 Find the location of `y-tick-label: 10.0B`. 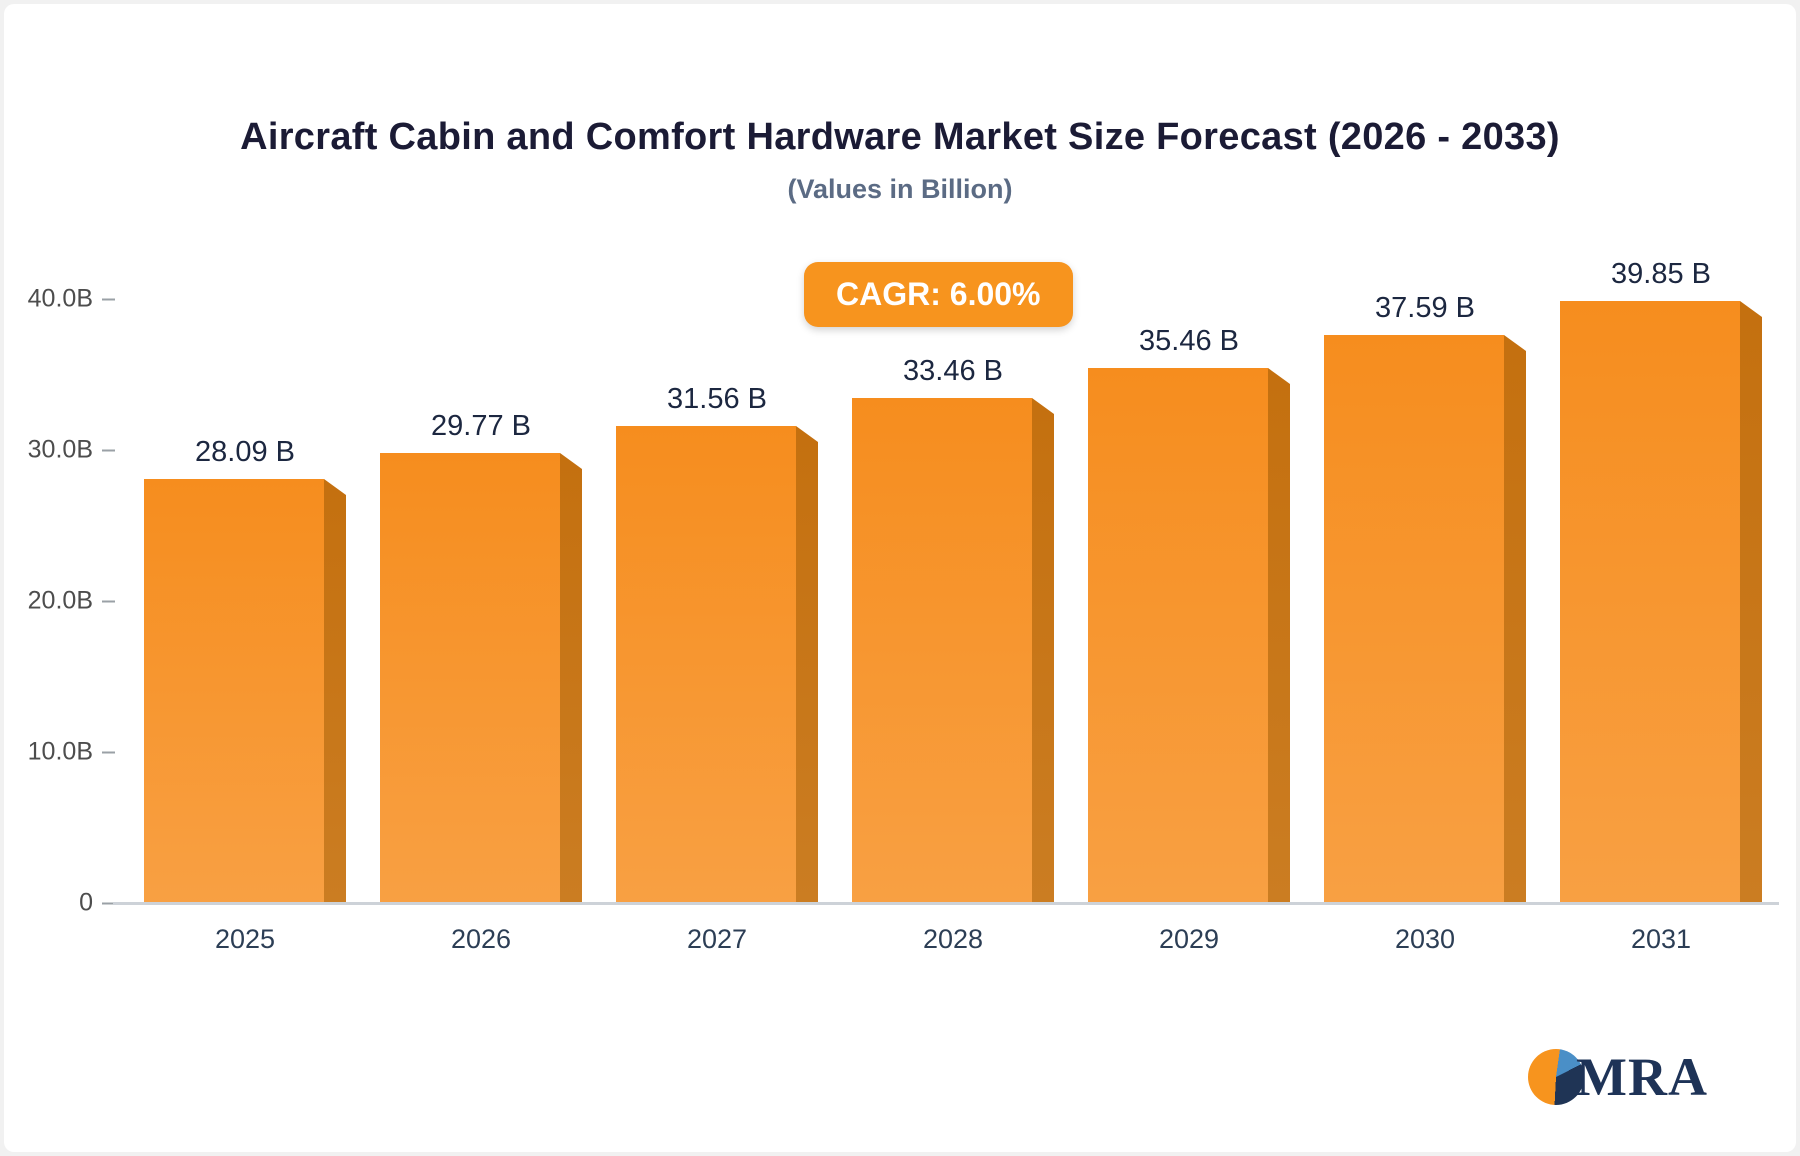

y-tick-label: 10.0B is located at coordinates (60, 751).